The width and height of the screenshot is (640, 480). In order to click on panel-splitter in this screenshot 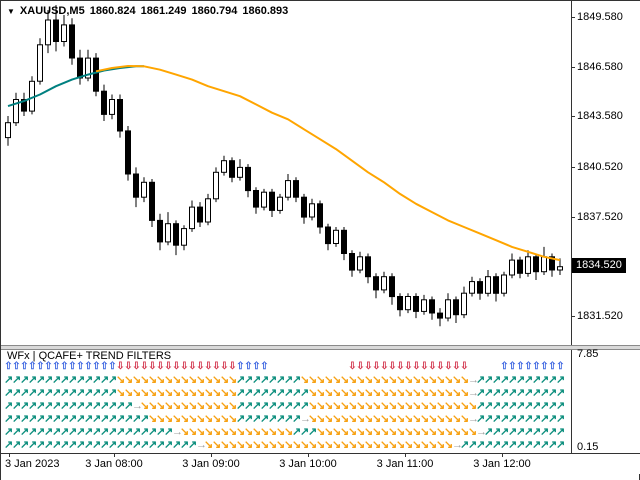, I will do `click(320, 347)`.